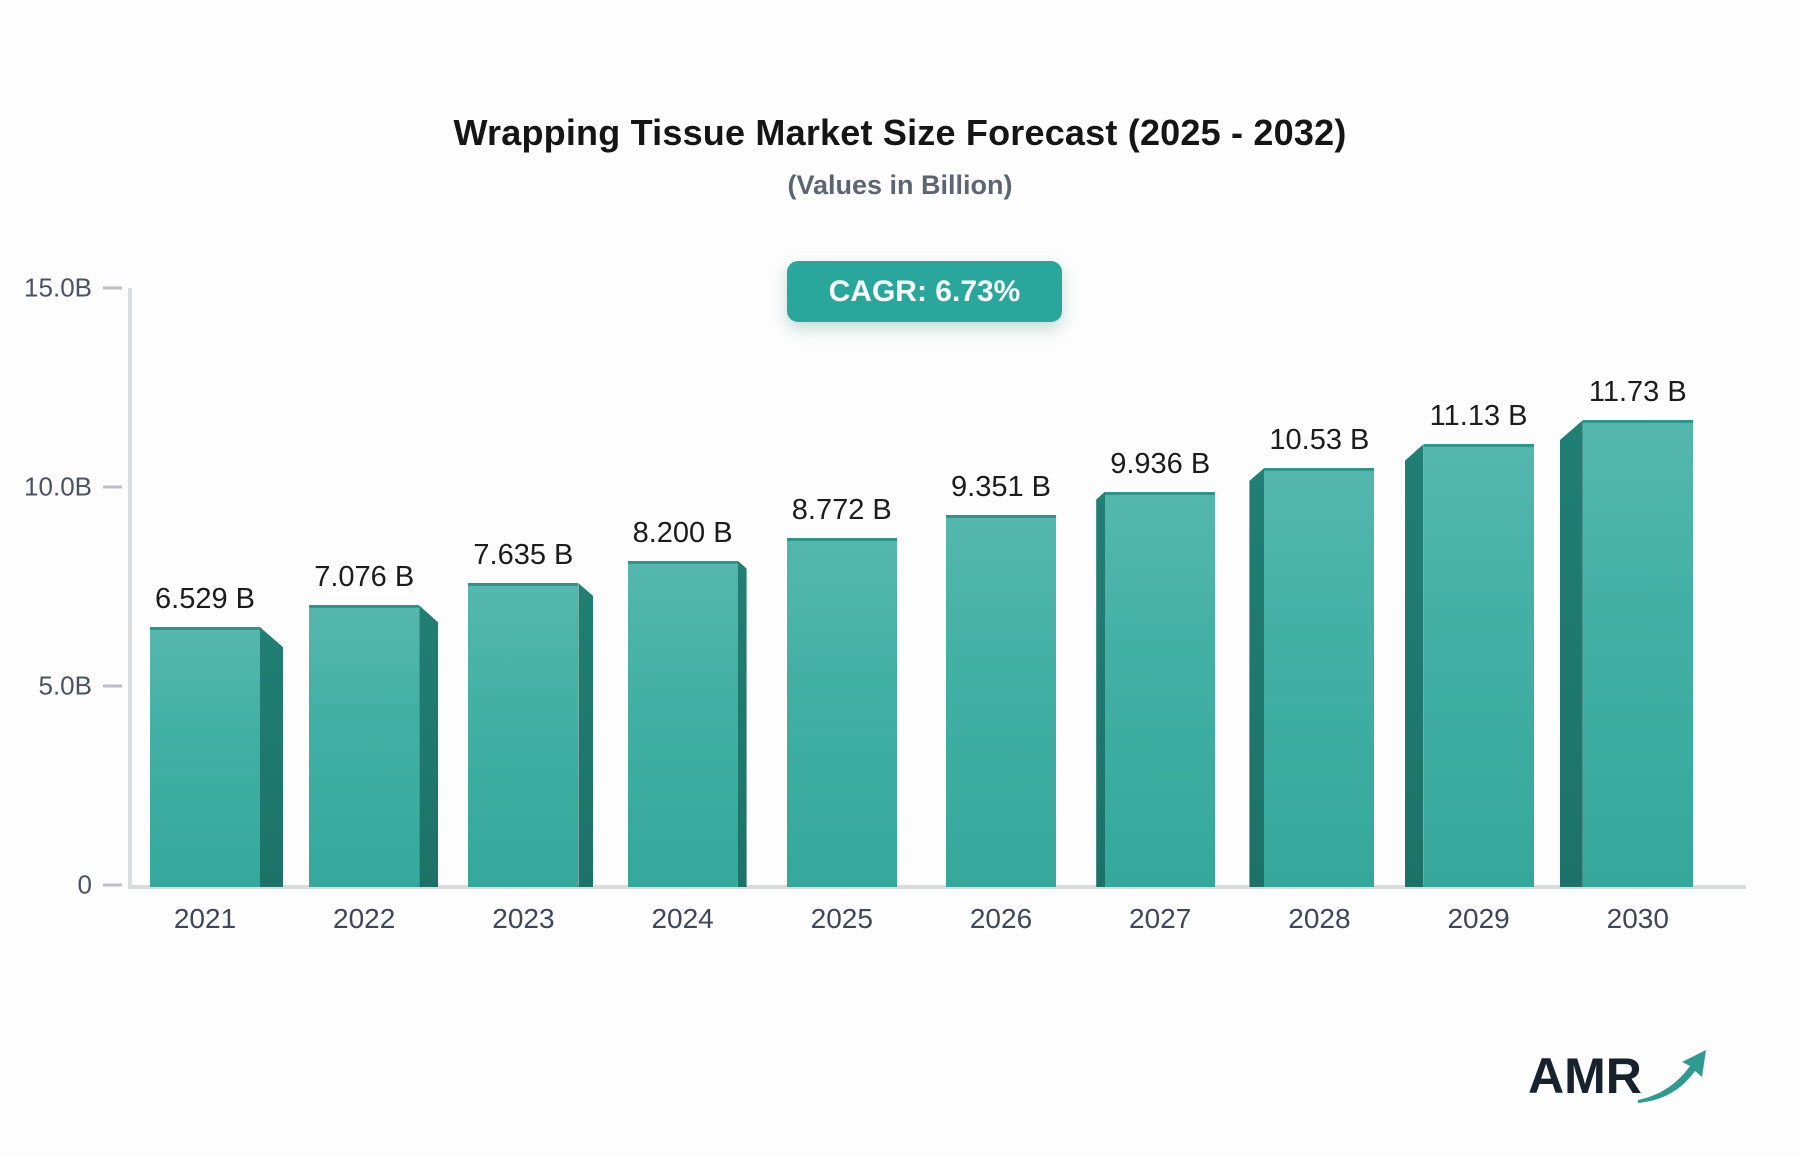  I want to click on bar-value-label: 7.076 B, so click(364, 577).